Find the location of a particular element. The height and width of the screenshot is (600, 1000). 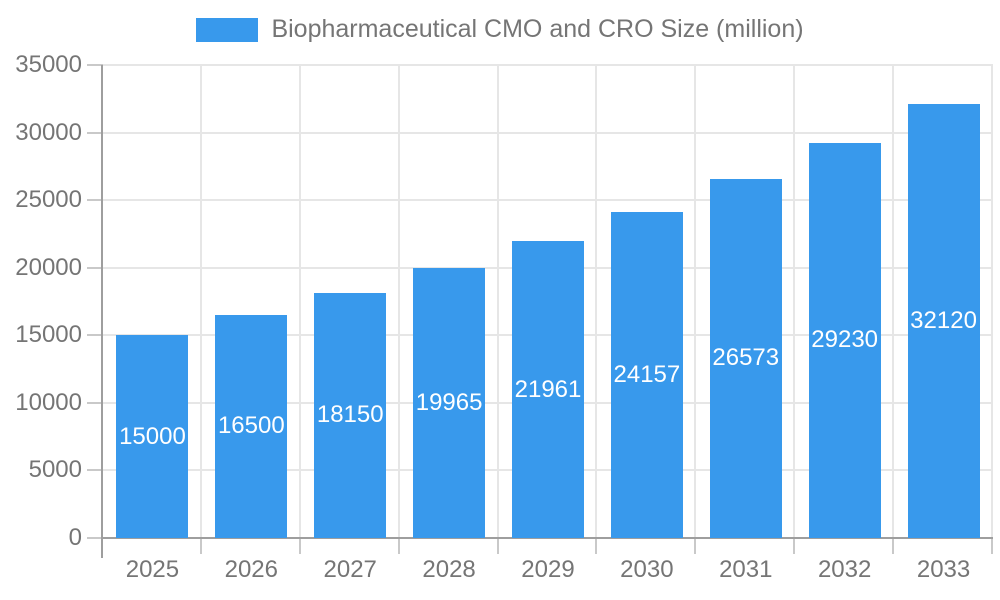

y-axis-line is located at coordinates (102, 311).